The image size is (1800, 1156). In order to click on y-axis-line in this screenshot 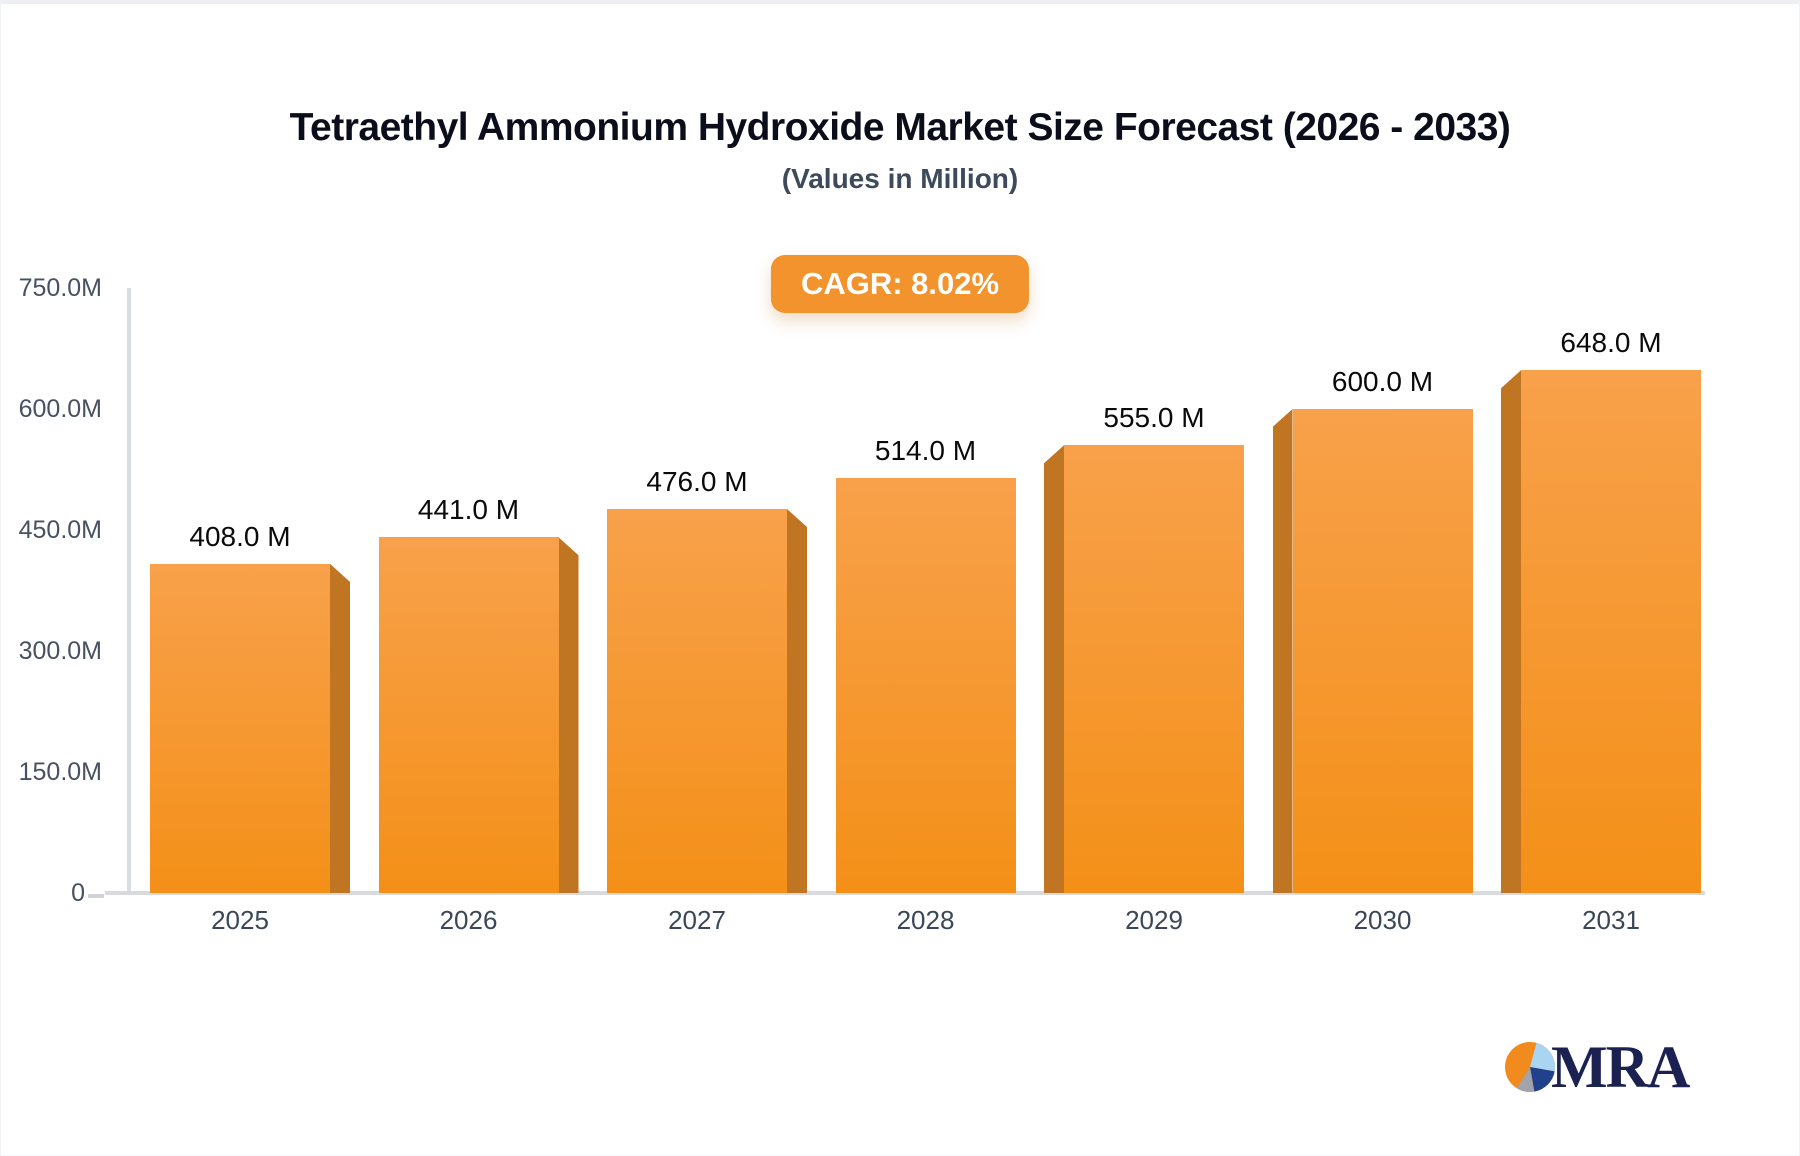, I will do `click(129, 590)`.